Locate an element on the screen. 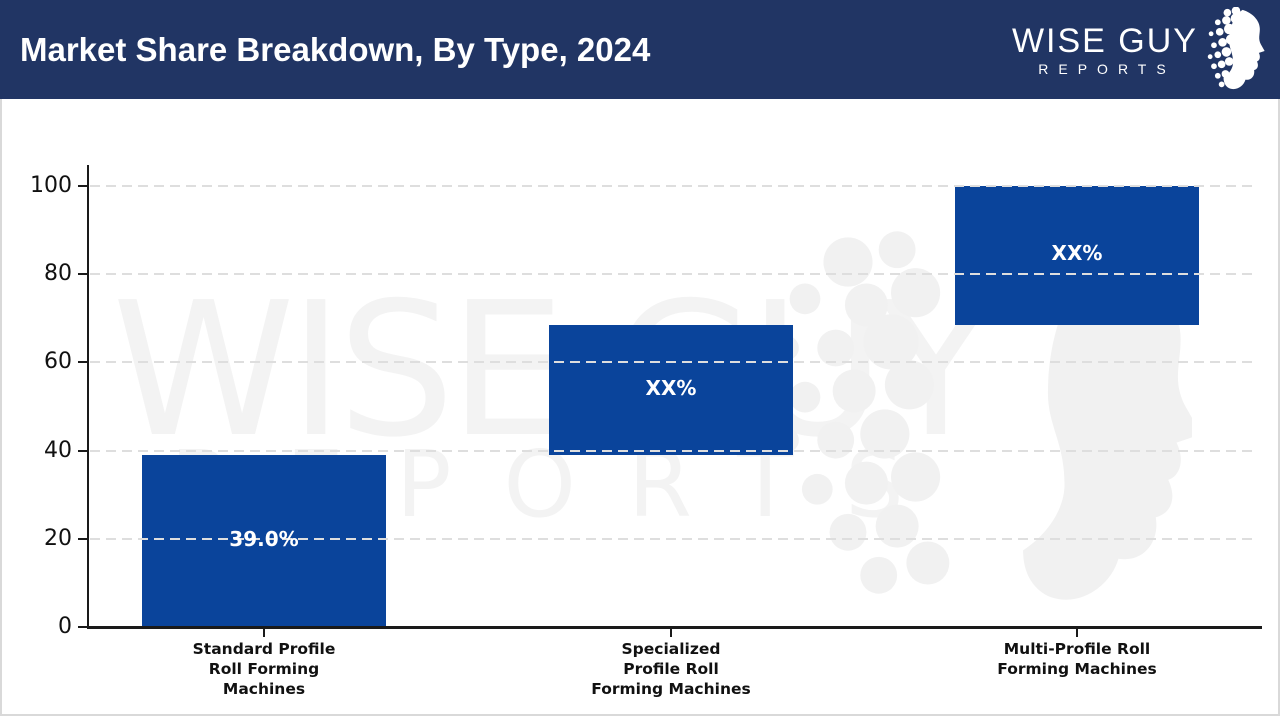 The image size is (1280, 720). chart-title: Market Share Breakdown, By Type, 2024 is located at coordinates (335, 49).